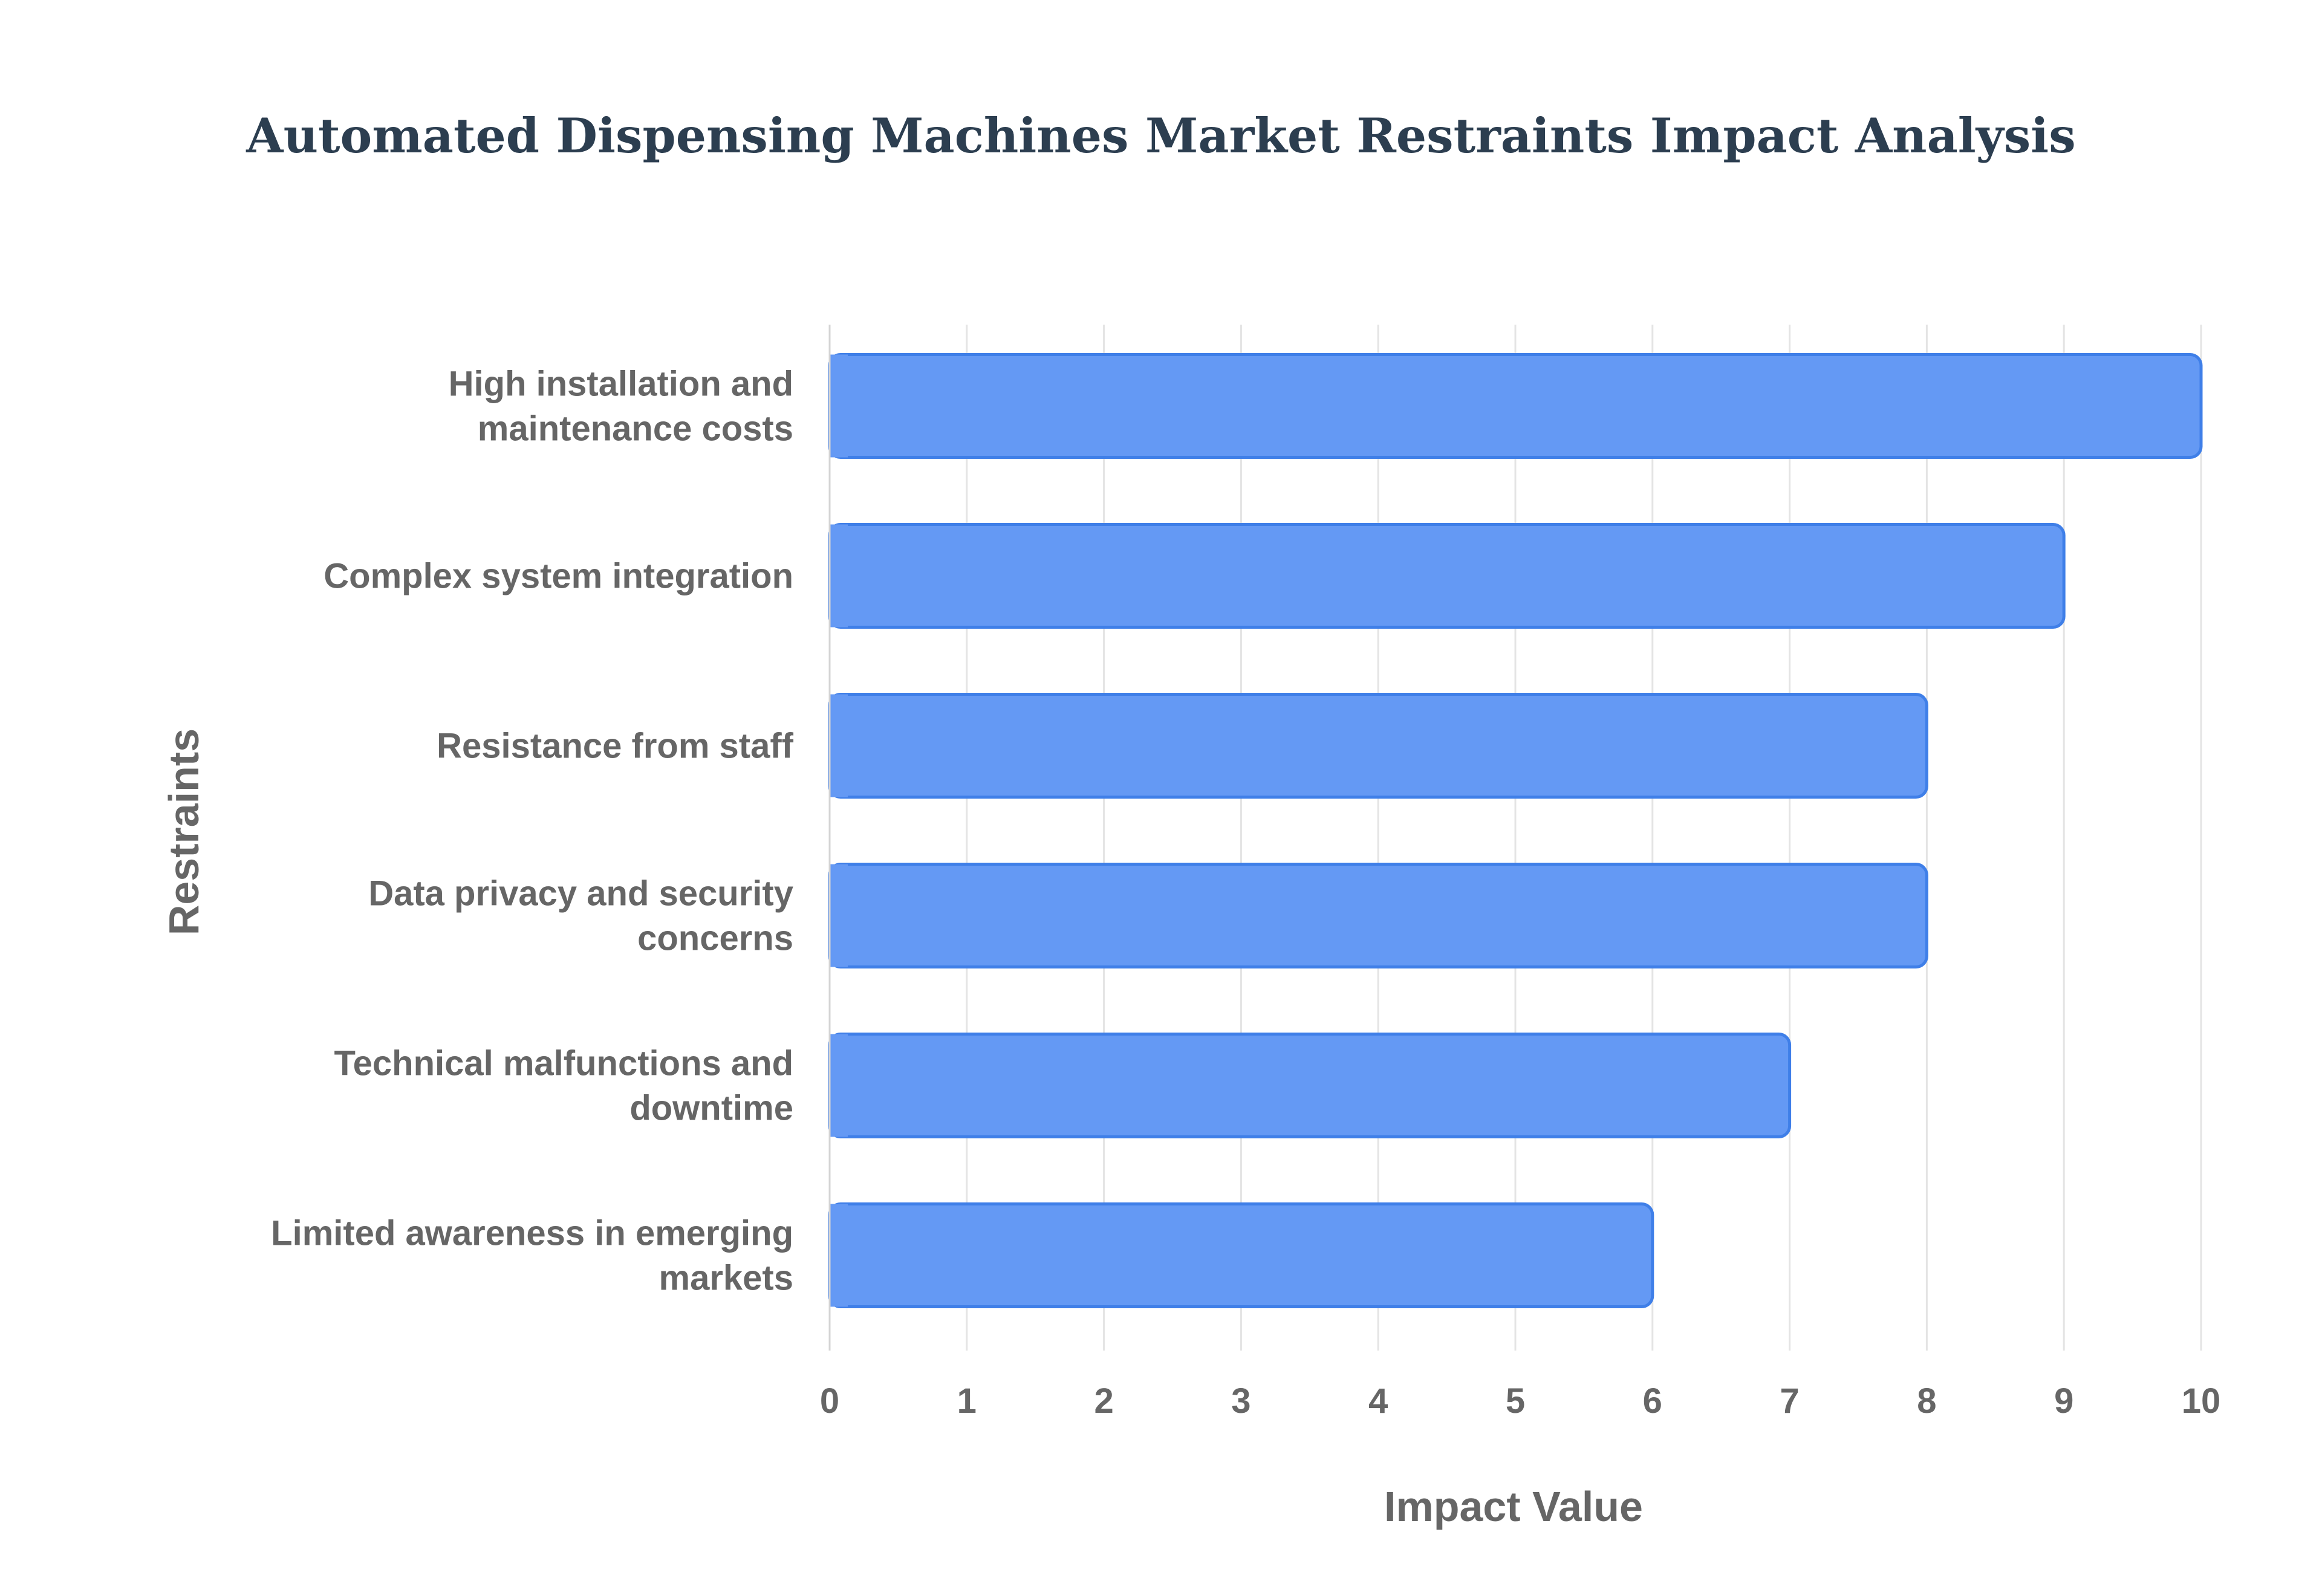 This screenshot has height=1596, width=2322. Describe the element at coordinates (580, 916) in the screenshot. I see `category-label-4: Data privacy and security concerns` at that location.